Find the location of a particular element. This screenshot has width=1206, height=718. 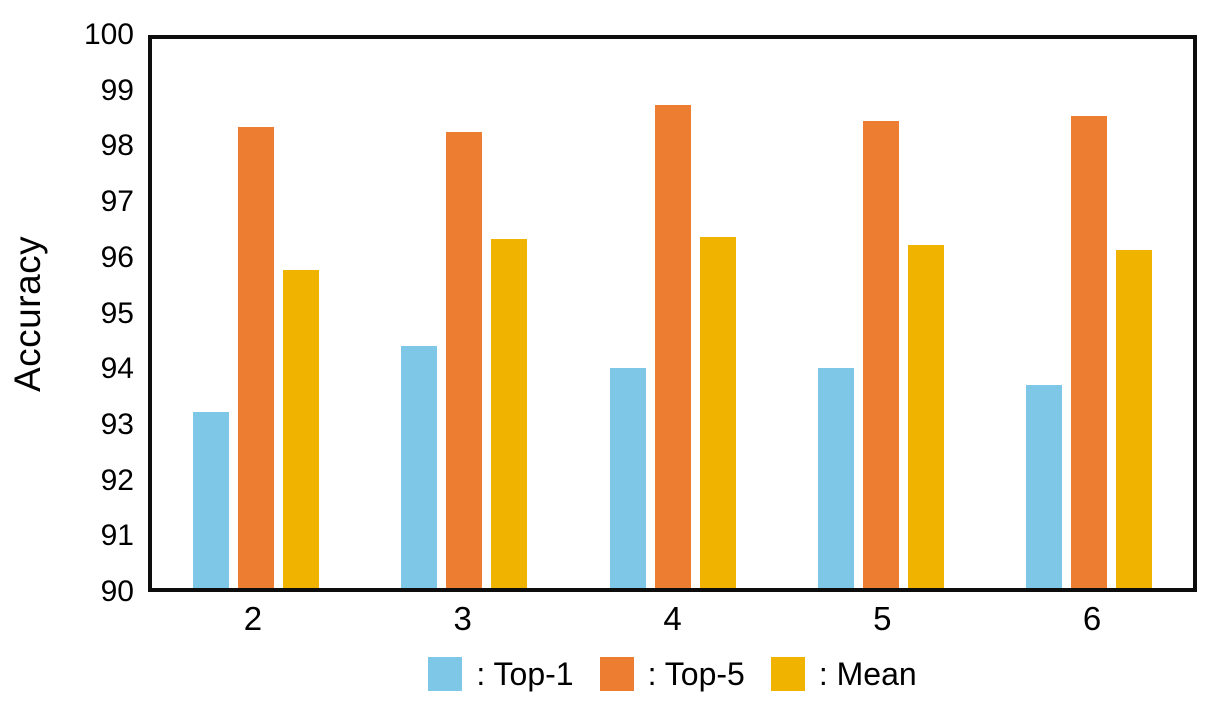

bar-top-1-x6 is located at coordinates (1043, 486).